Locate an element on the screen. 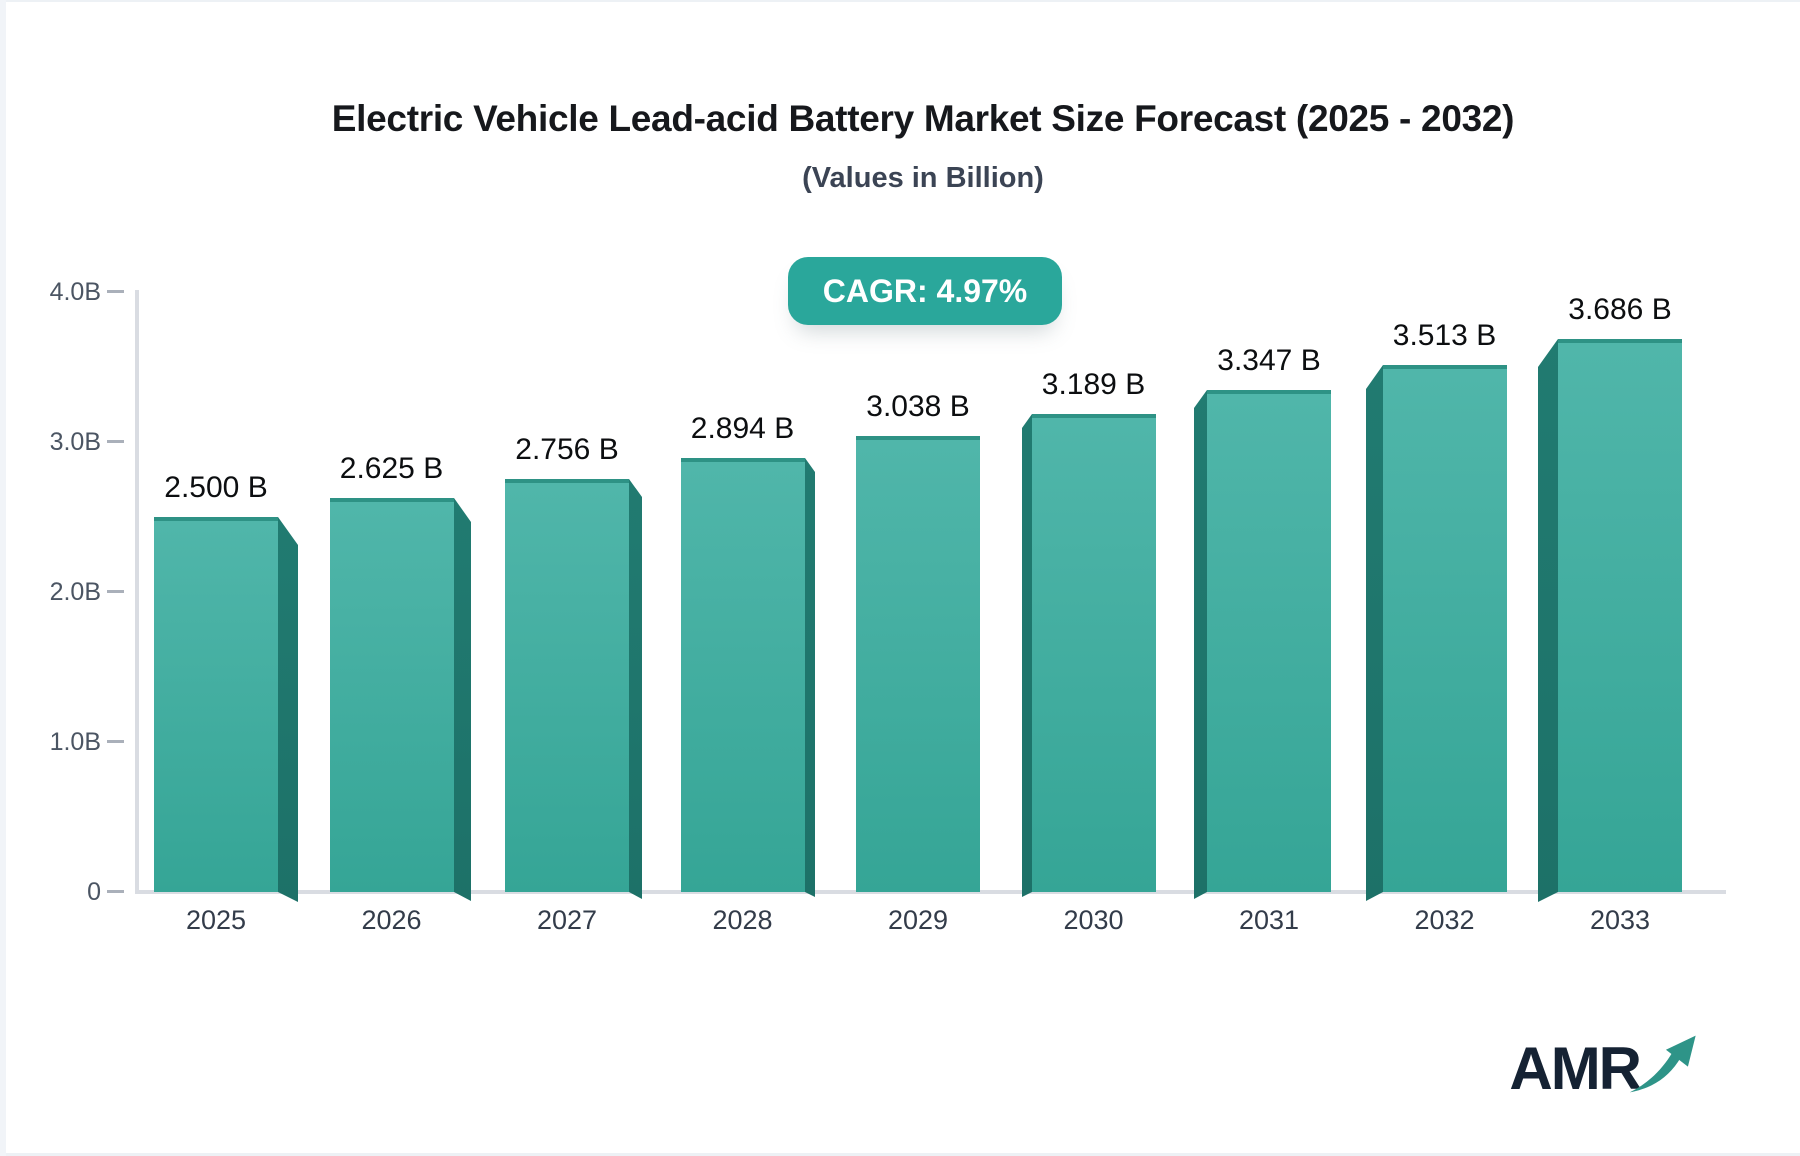 Image resolution: width=1800 pixels, height=1156 pixels. cagr-badge: CAGR: 4.97% is located at coordinates (925, 291).